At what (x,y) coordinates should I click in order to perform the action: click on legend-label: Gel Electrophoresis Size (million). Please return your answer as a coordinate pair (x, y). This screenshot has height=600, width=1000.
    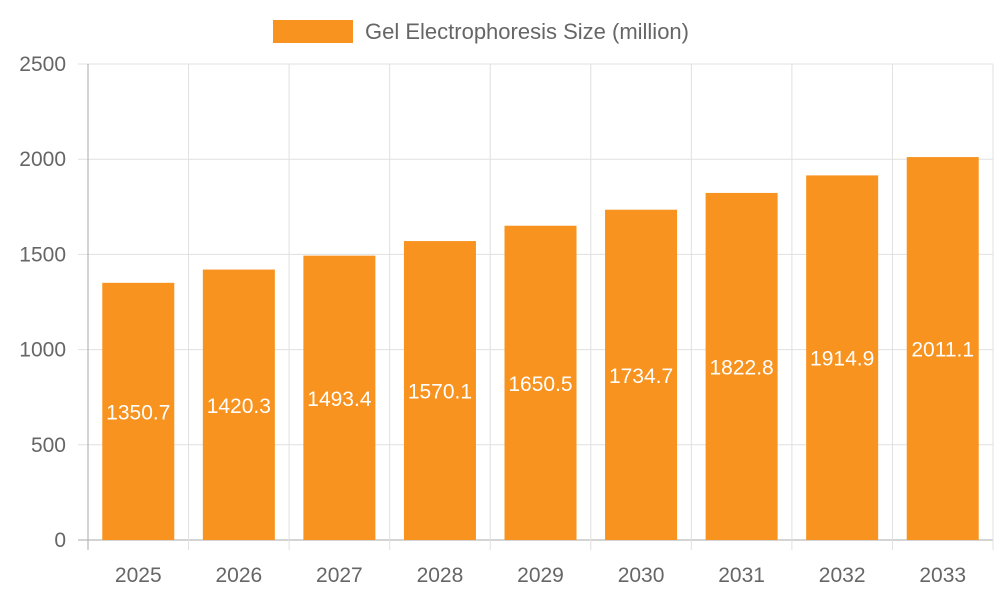
    Looking at the image, I should click on (527, 31).